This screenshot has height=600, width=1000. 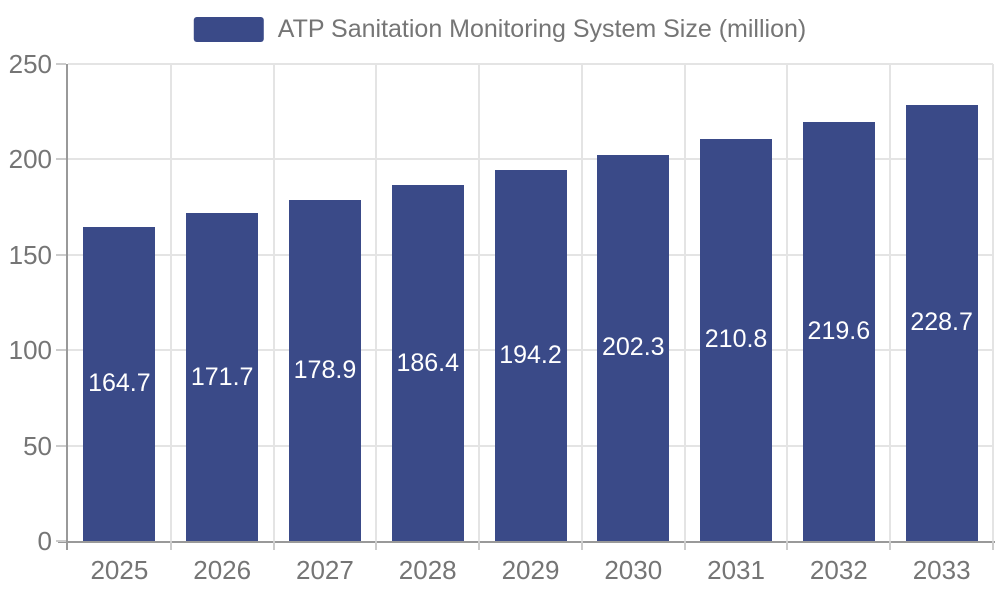 What do you see at coordinates (30, 64) in the screenshot?
I see `y-tick-label: 250` at bounding box center [30, 64].